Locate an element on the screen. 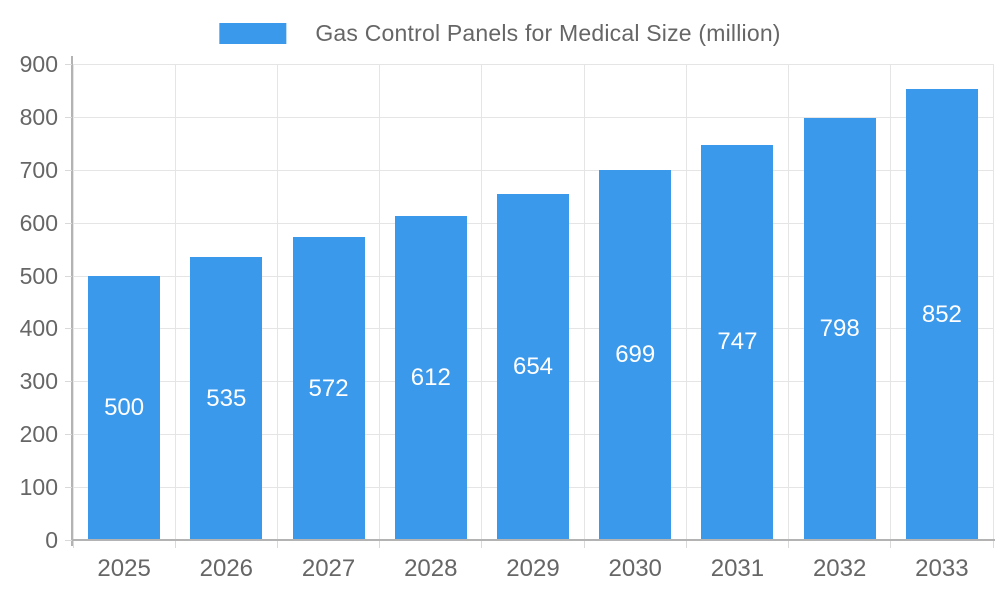  x-tick-label: 2032 is located at coordinates (839, 568).